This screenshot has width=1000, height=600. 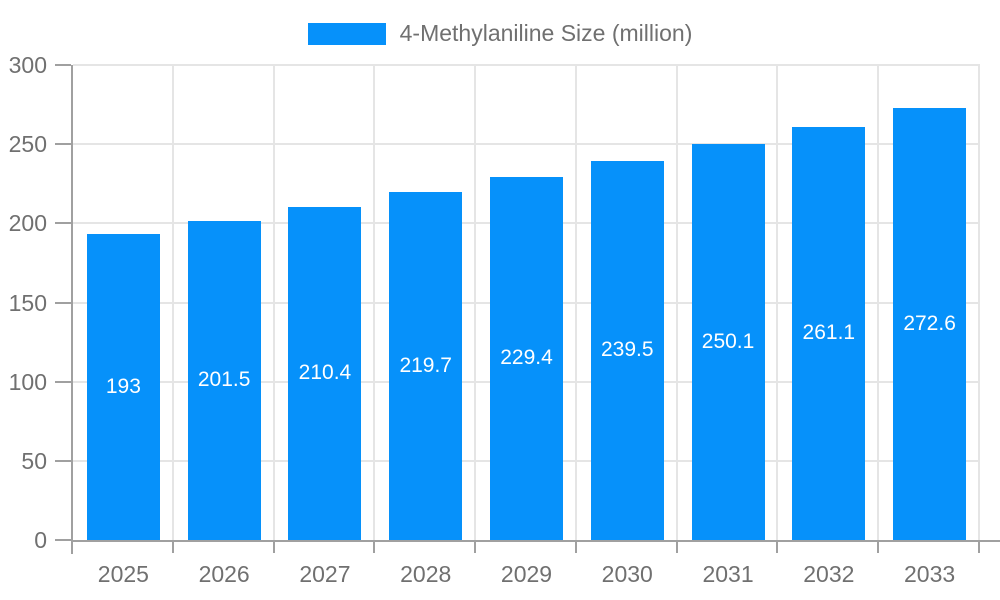 What do you see at coordinates (930, 574) in the screenshot?
I see `x-axis-label: 2033` at bounding box center [930, 574].